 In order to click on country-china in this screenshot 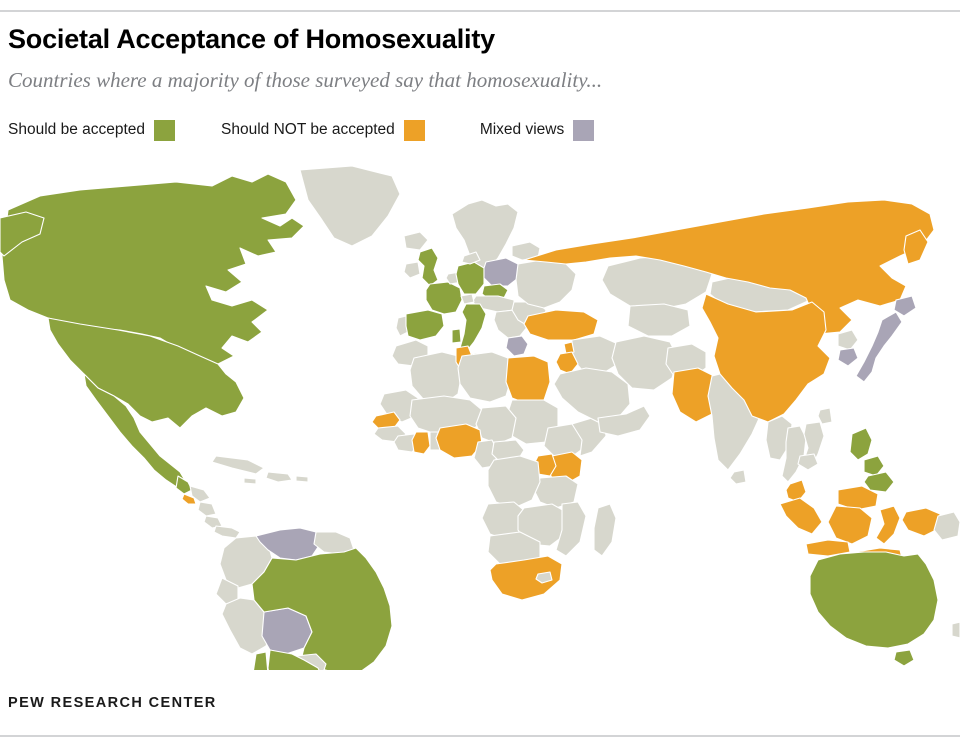, I will do `click(766, 358)`.